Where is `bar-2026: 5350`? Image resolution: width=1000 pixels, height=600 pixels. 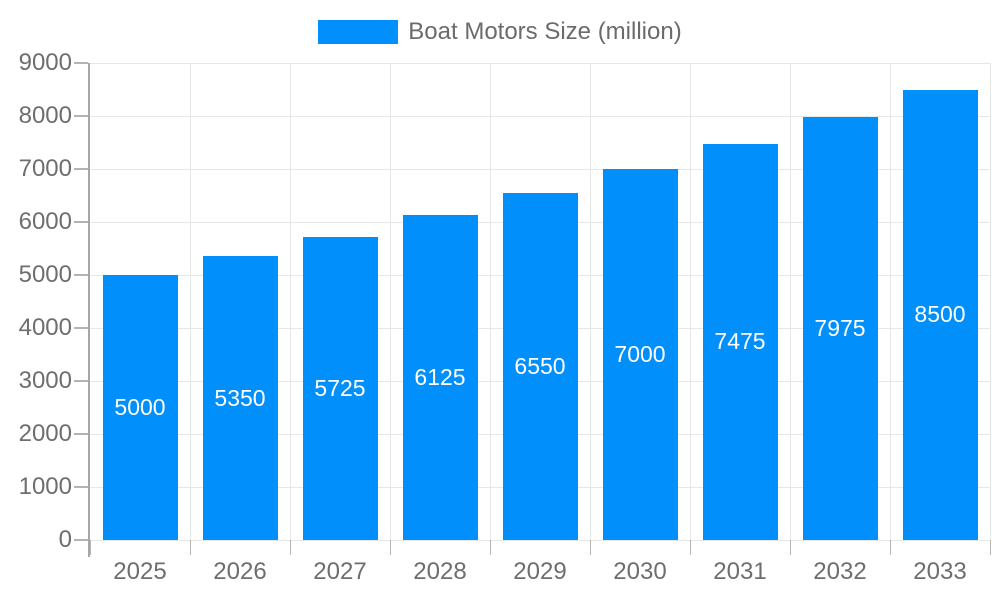
bar-2026: 5350 is located at coordinates (240, 398).